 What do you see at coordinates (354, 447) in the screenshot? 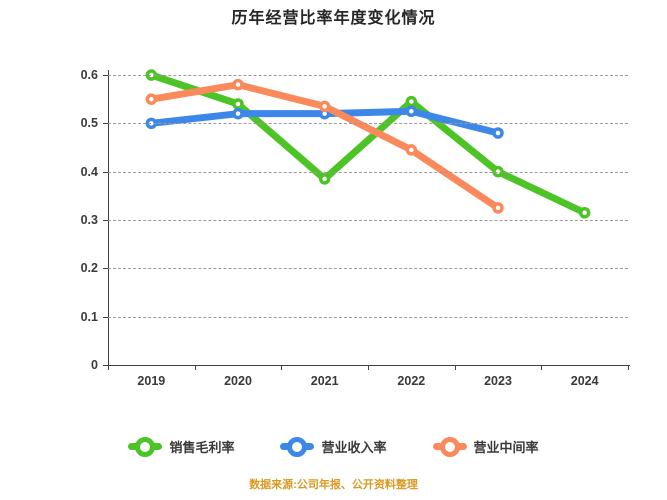
I see `legend-label: 营业收入率` at bounding box center [354, 447].